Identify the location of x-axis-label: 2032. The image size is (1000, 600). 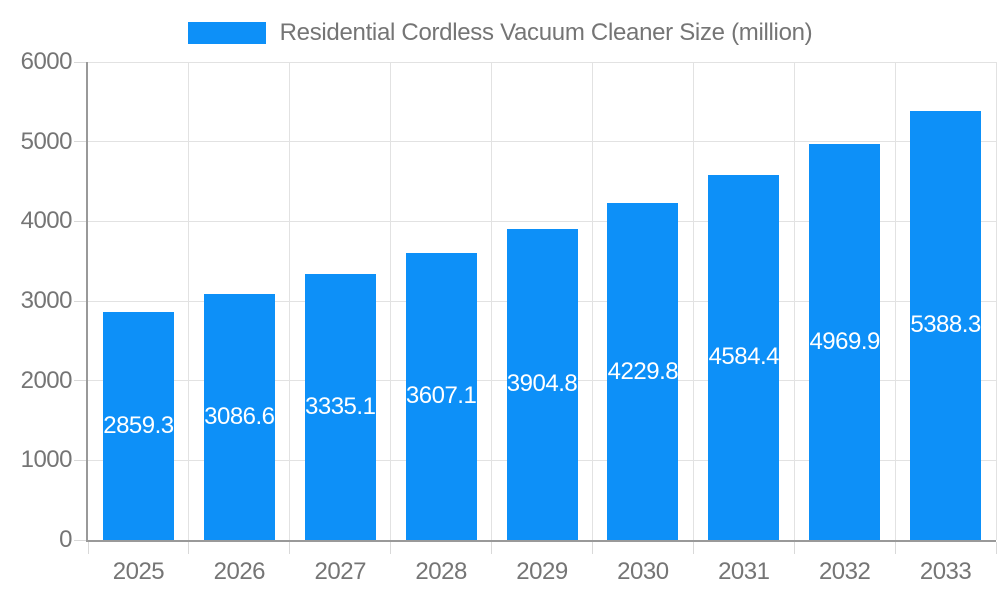
(844, 571).